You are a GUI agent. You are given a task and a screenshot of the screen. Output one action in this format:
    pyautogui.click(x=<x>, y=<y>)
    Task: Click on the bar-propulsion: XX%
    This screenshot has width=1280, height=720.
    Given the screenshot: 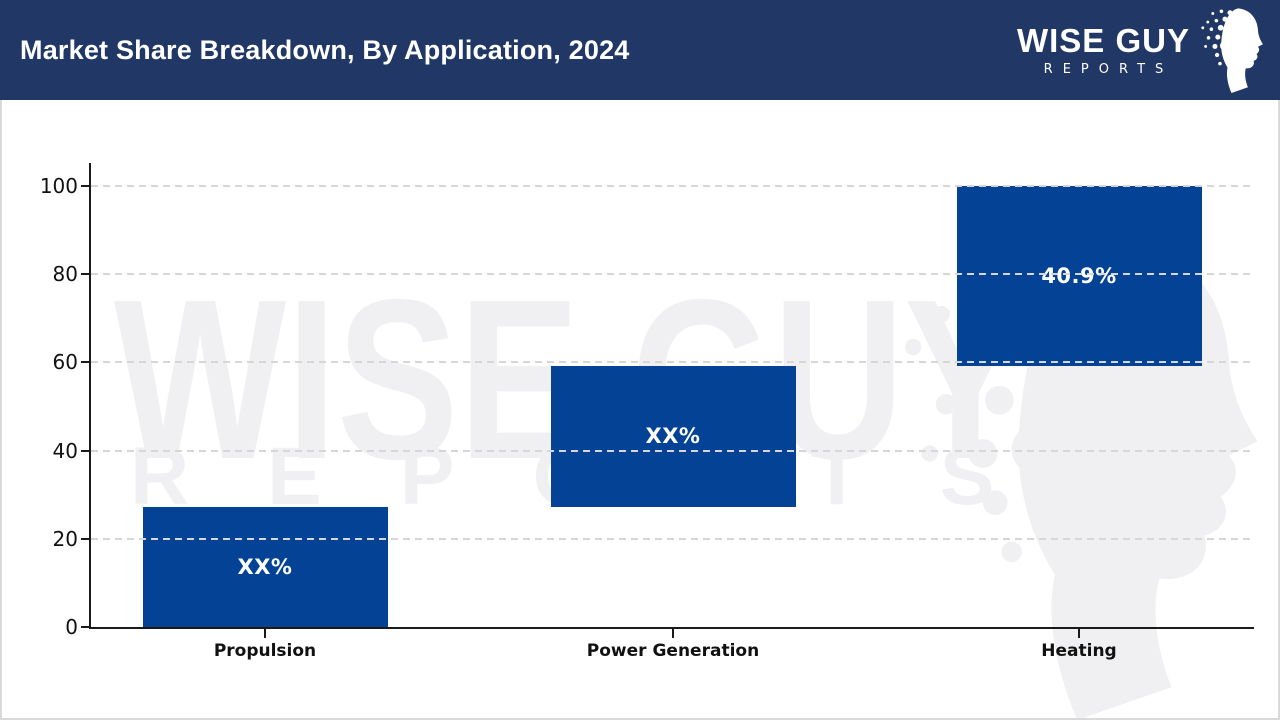 What is the action you would take?
    pyautogui.click(x=265, y=566)
    